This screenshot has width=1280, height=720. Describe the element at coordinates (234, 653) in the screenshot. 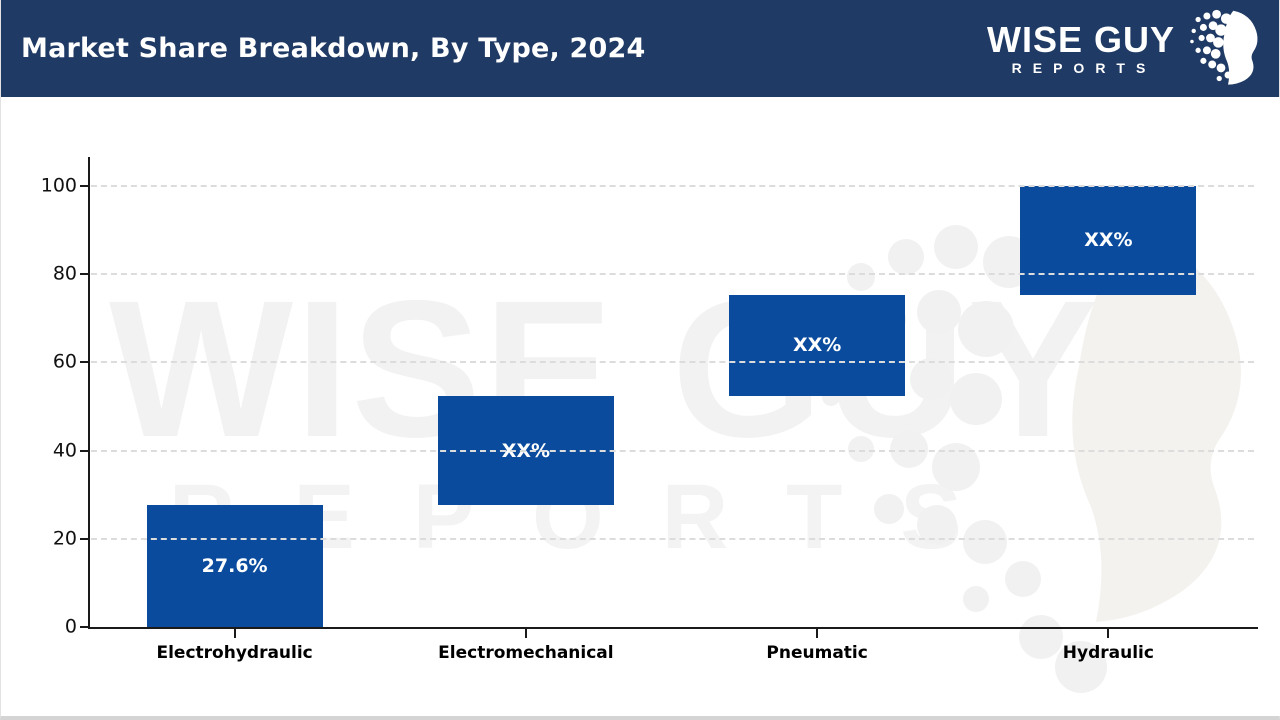

I see `x-category-label-electrohydraulic: Electrohydraulic` at that location.